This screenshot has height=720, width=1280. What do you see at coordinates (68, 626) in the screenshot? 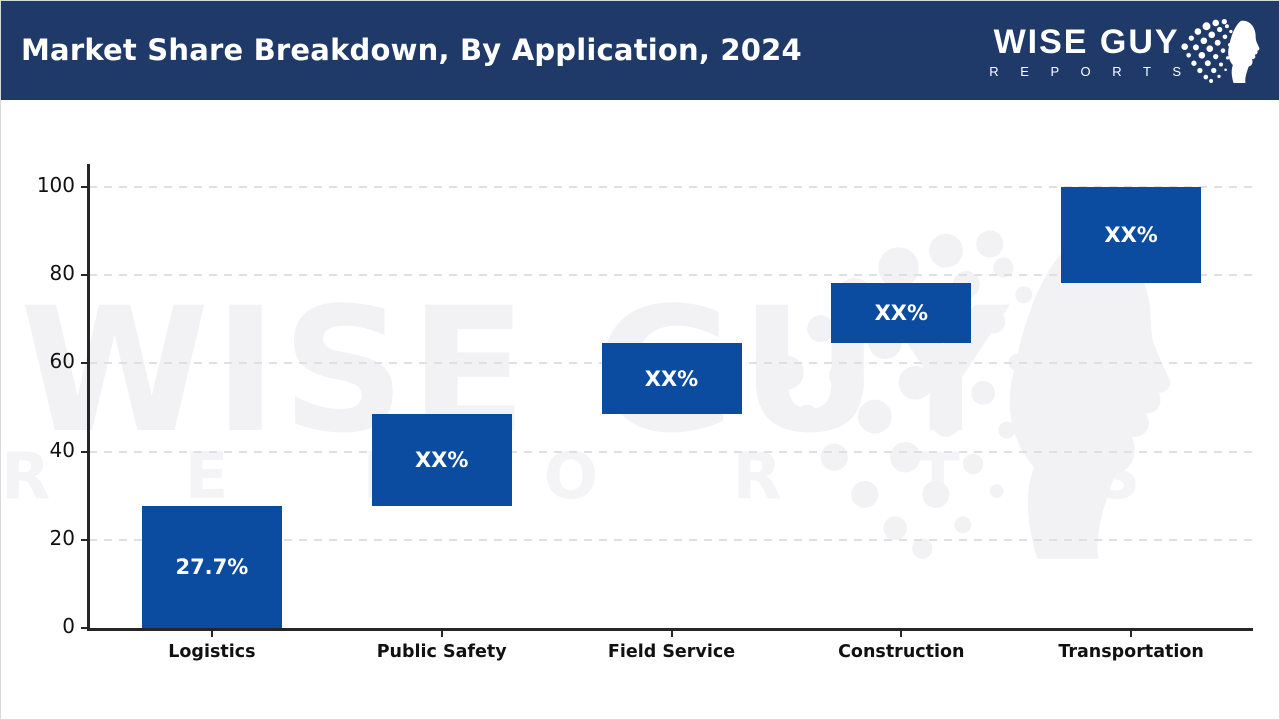
I see `y-tick-label-0: 0` at bounding box center [68, 626].